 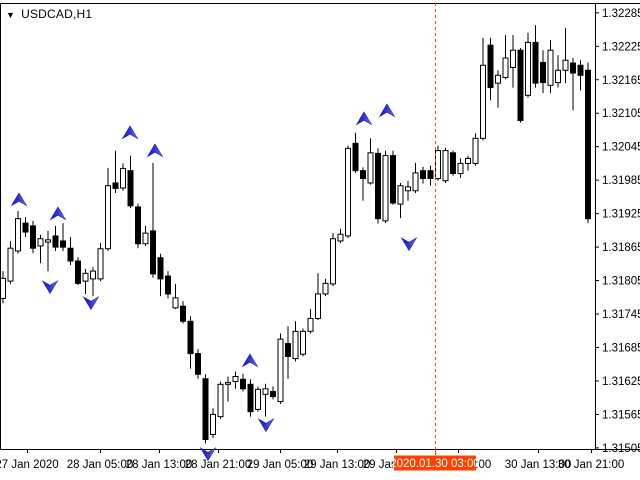 What do you see at coordinates (11, 14) in the screenshot?
I see `chevron-down-icon: ▼` at bounding box center [11, 14].